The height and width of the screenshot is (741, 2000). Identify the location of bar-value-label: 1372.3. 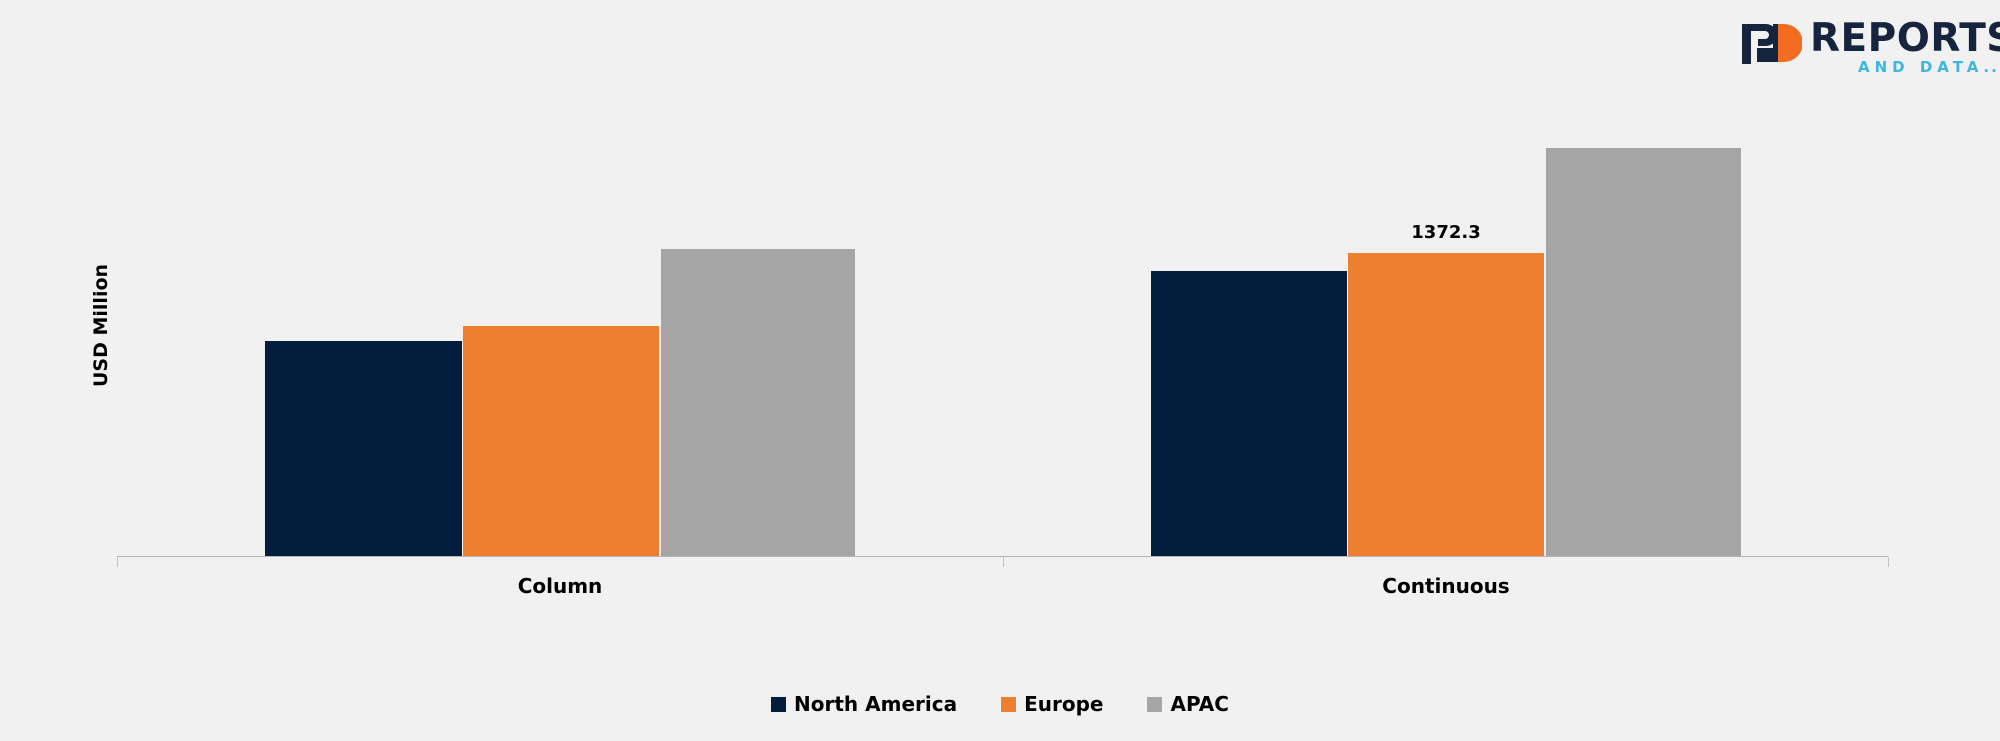
(1446, 232).